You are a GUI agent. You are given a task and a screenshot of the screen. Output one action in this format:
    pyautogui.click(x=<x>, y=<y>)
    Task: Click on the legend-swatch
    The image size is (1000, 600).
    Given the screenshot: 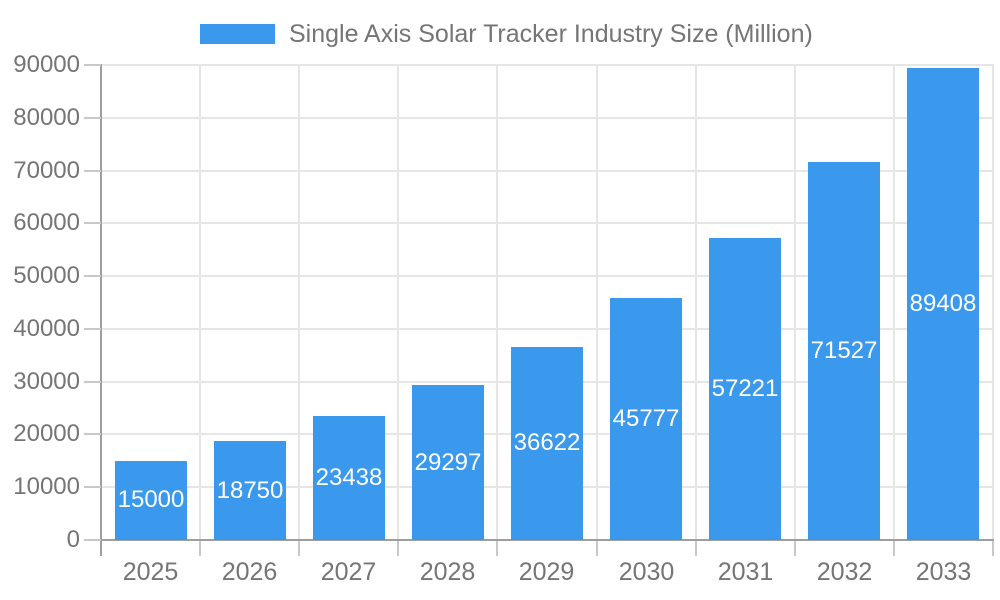 What is the action you would take?
    pyautogui.click(x=237, y=34)
    